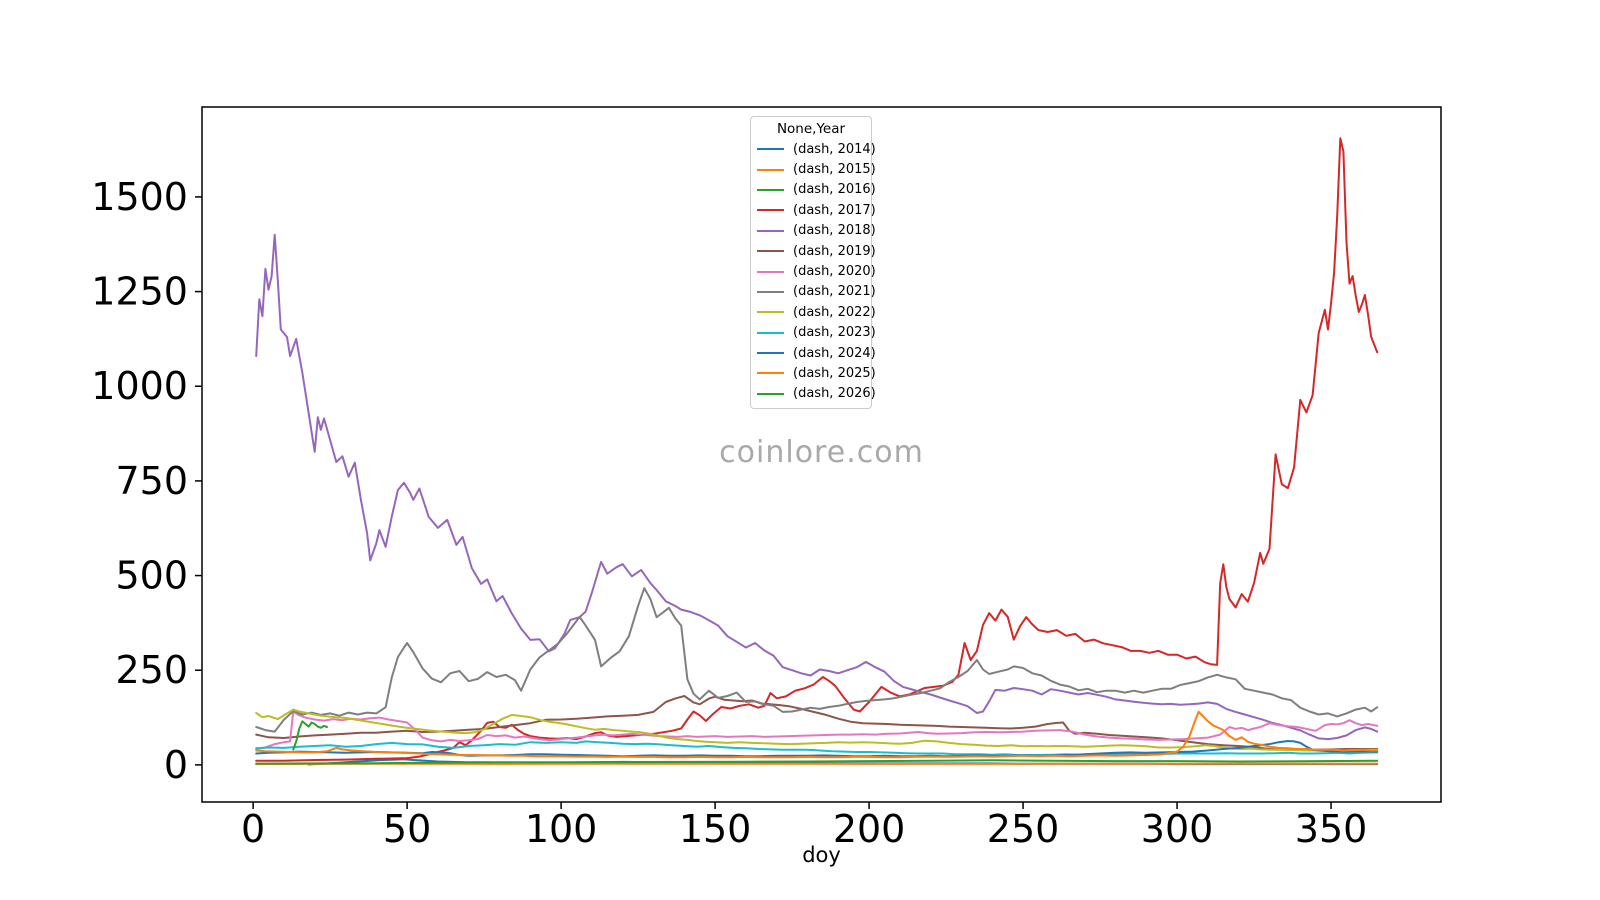  What do you see at coordinates (834, 149) in the screenshot?
I see `legend-label: (dash, 2014)` at bounding box center [834, 149].